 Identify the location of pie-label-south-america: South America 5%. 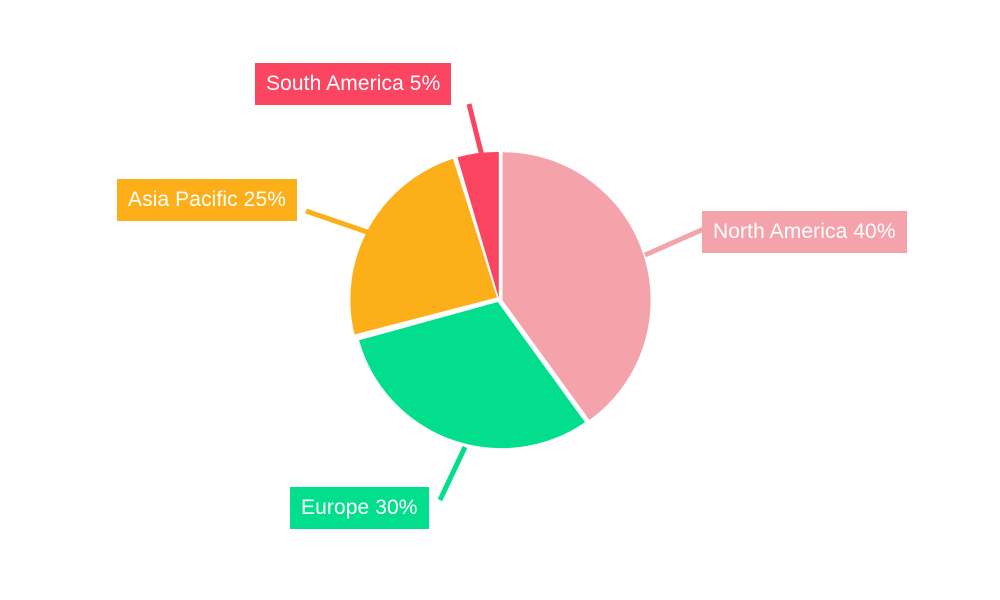
(353, 84).